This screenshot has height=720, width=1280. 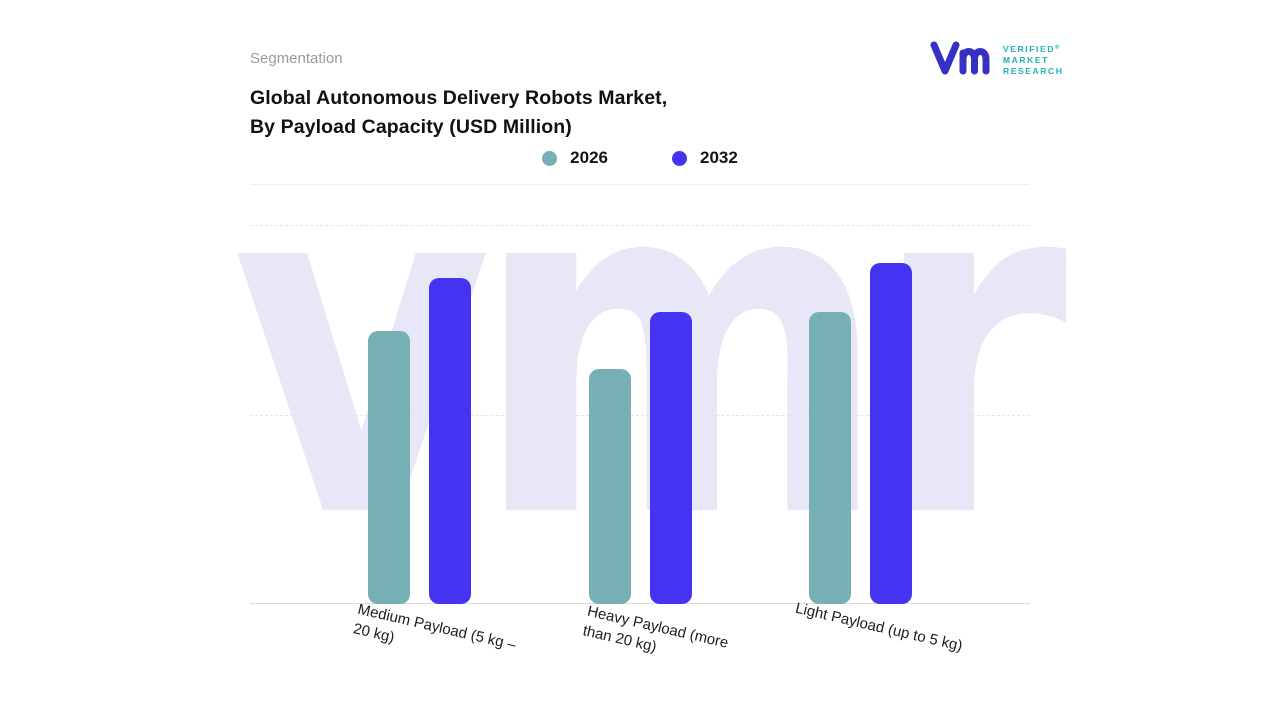 What do you see at coordinates (411, 127) in the screenshot?
I see `title-line-2: By Payload Capacity (USD Million)` at bounding box center [411, 127].